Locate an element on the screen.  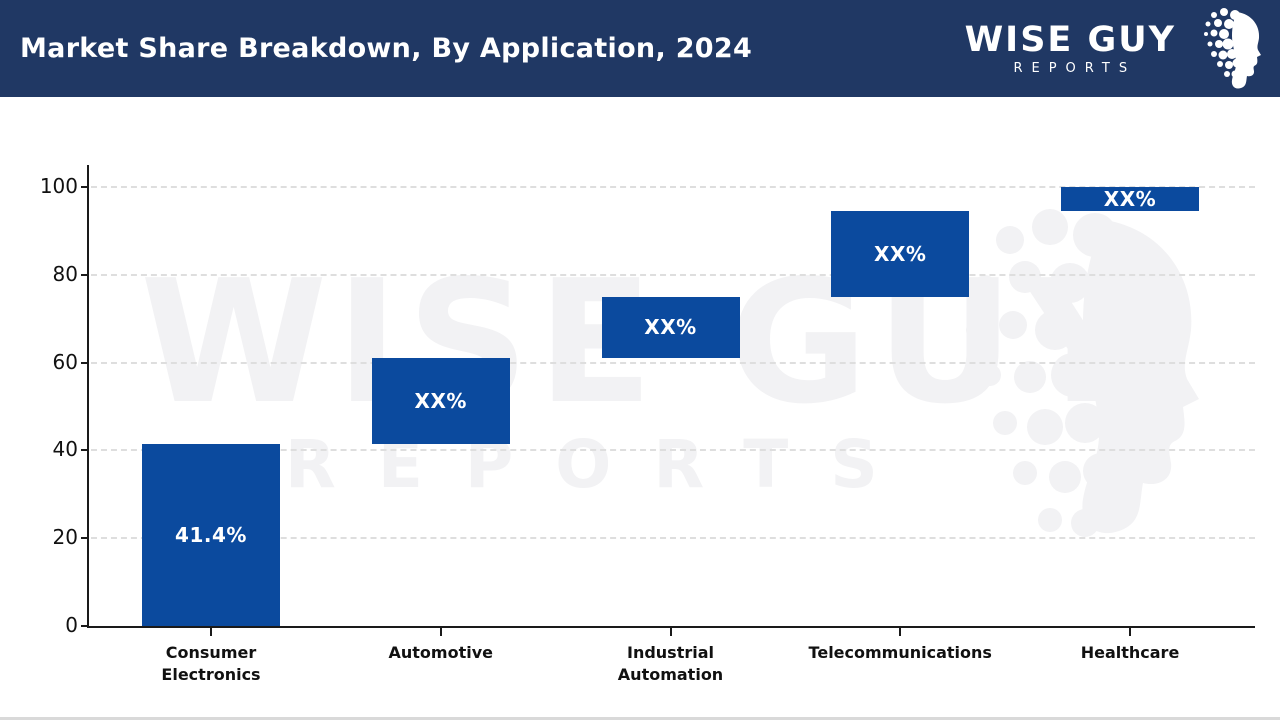
bar-value-label-telecommunications: XX% is located at coordinates (900, 253).